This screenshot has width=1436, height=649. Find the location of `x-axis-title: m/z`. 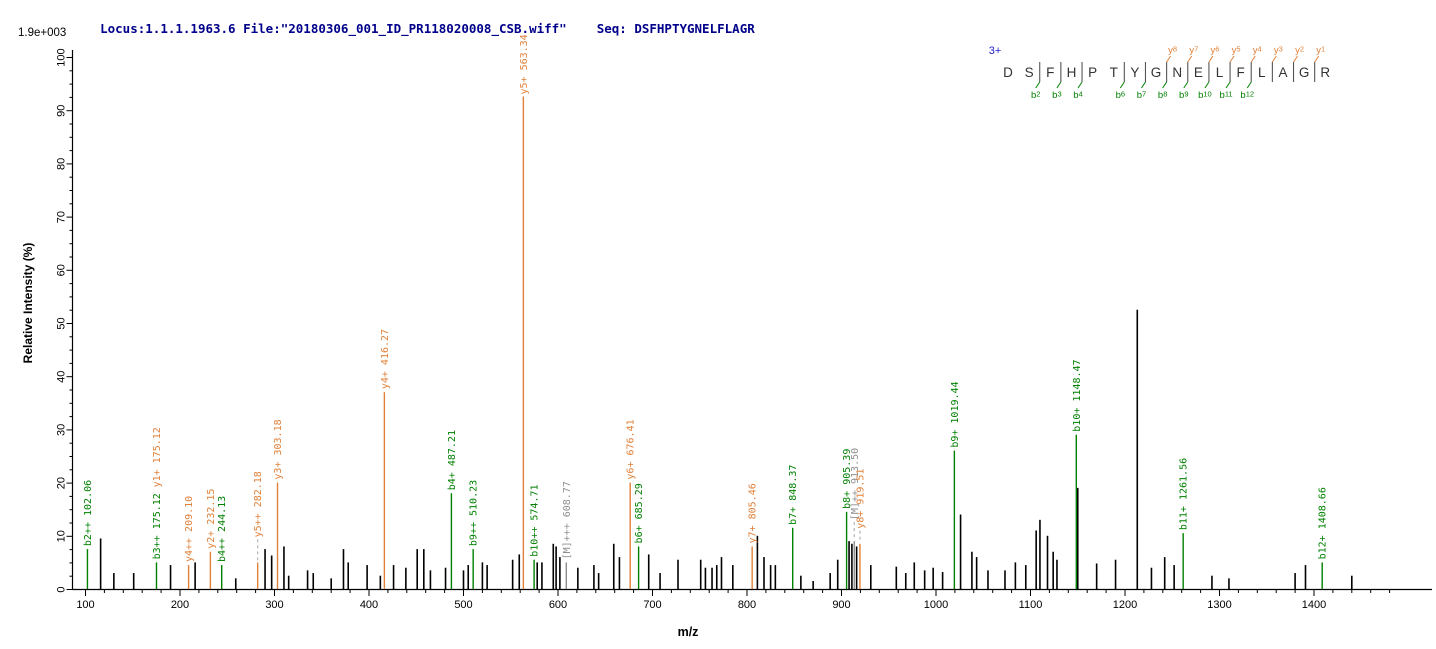

x-axis-title: m/z is located at coordinates (688, 632).